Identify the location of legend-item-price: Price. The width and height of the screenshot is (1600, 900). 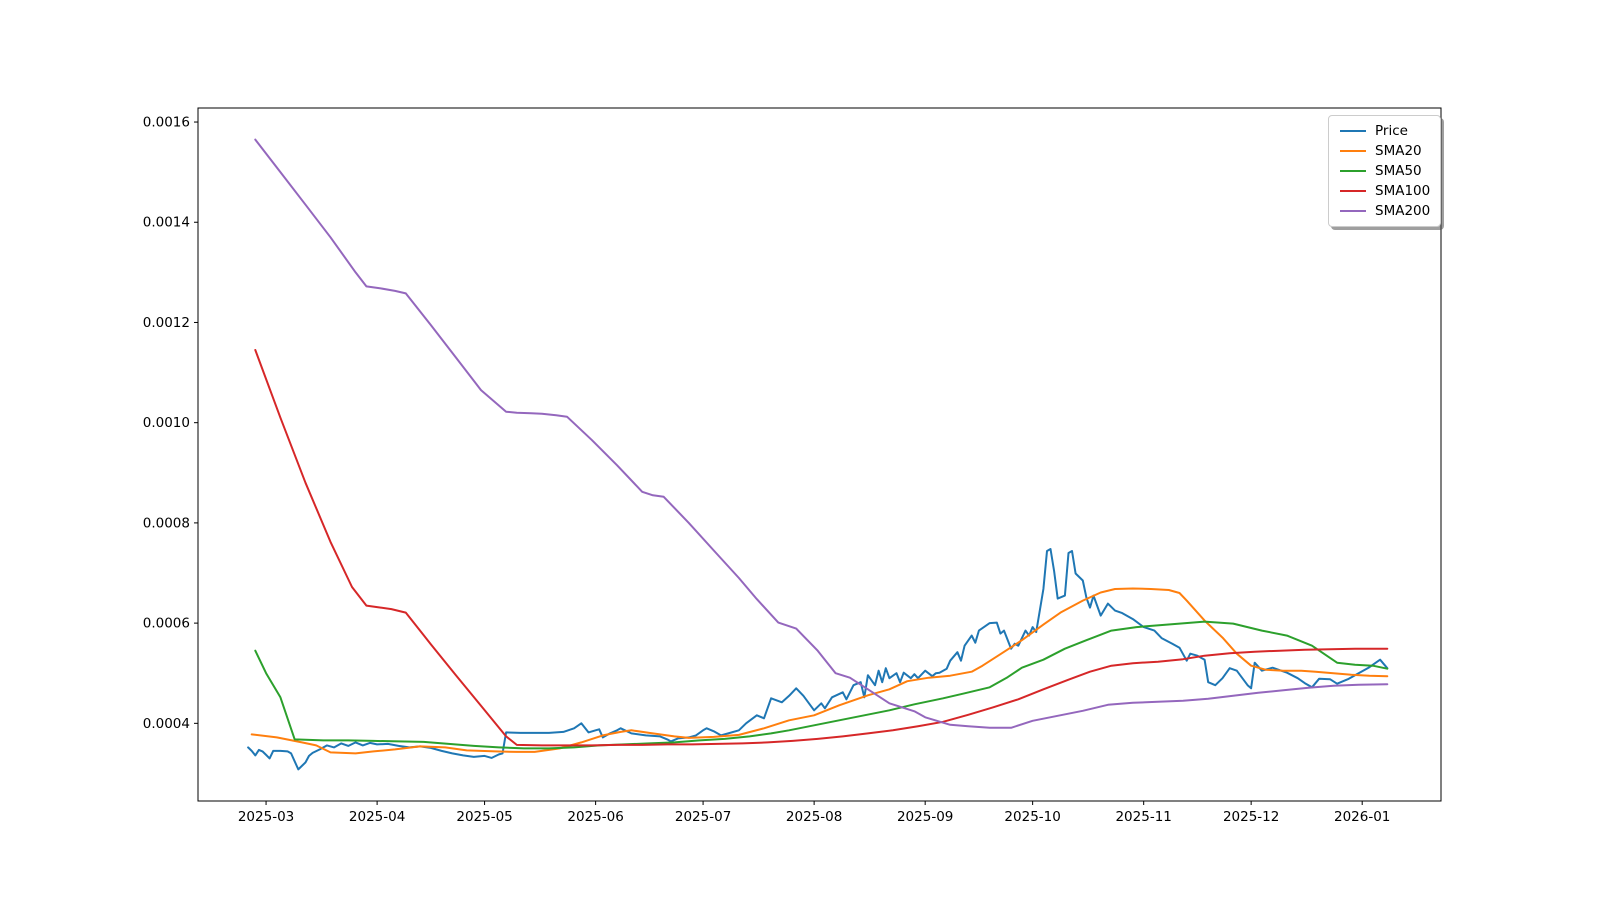
(1385, 131).